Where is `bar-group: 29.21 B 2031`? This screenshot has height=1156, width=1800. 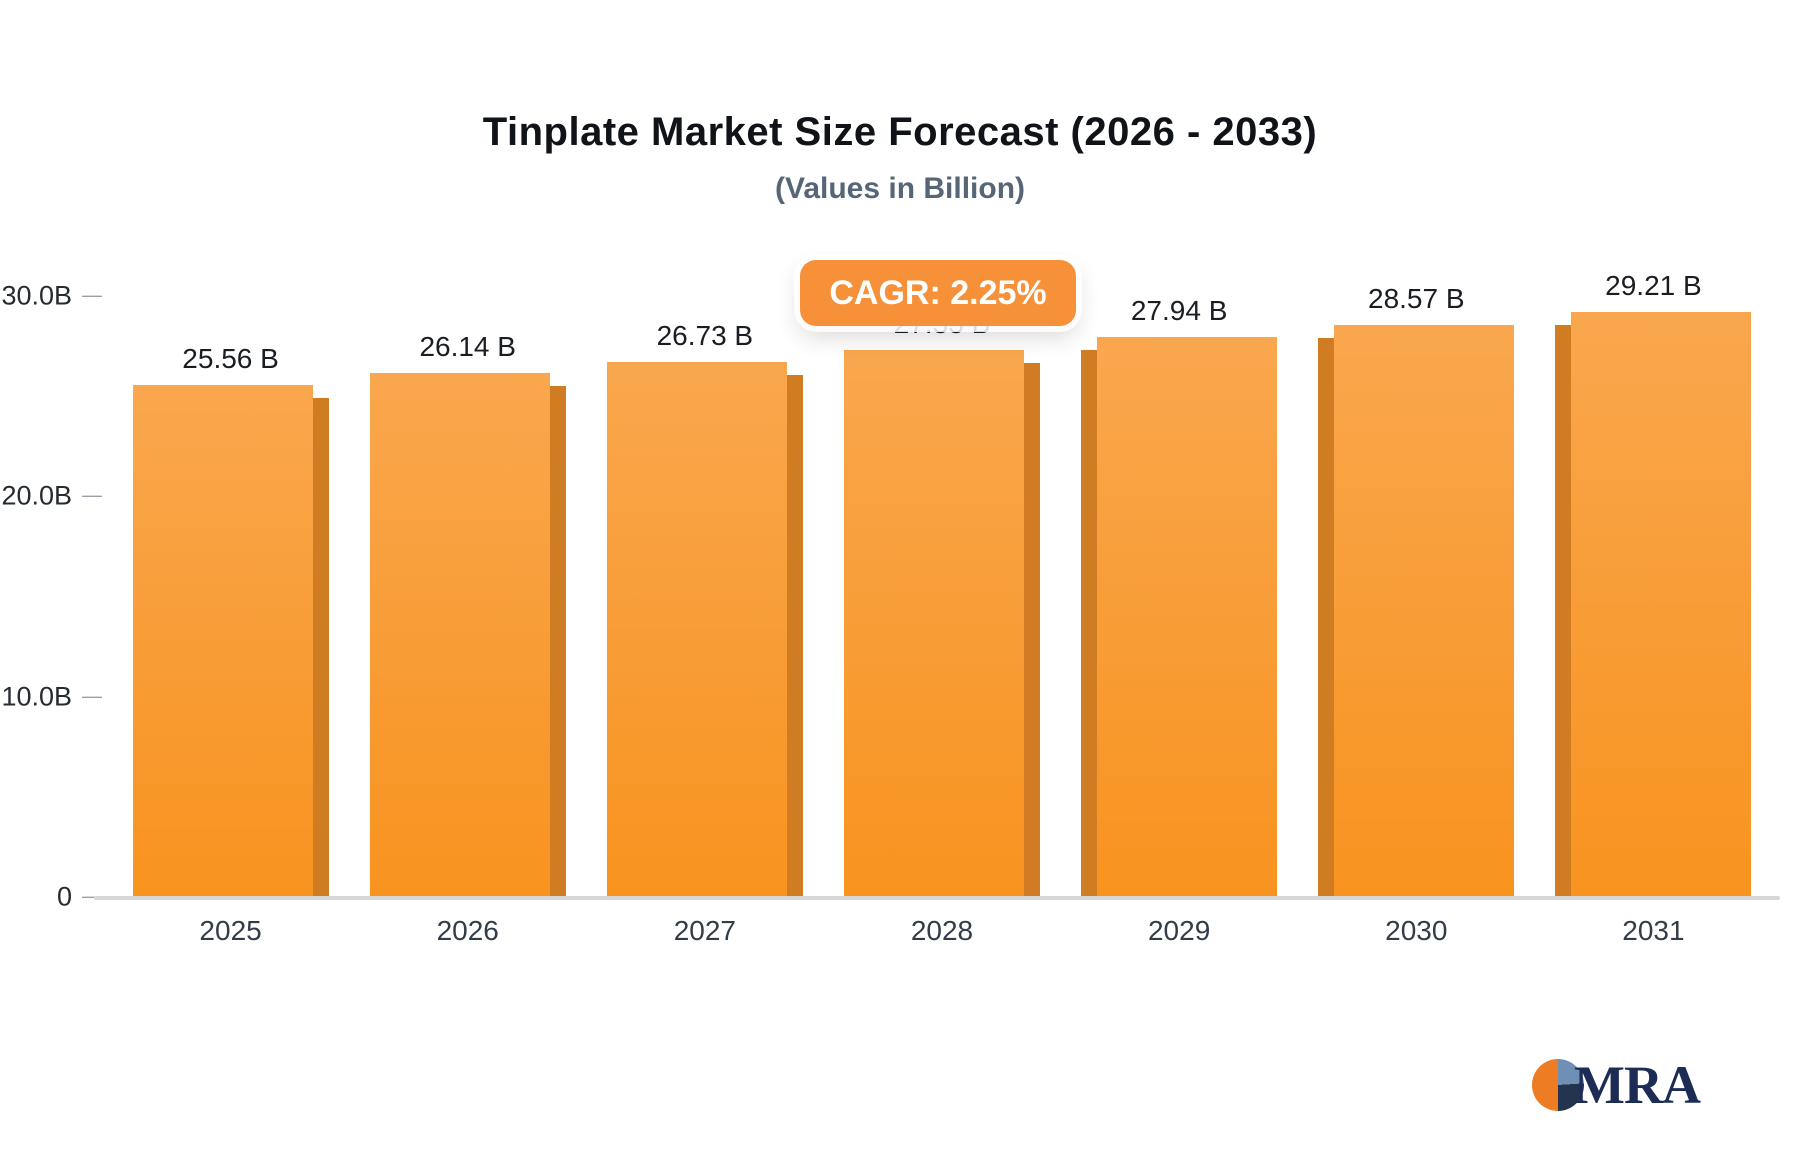
bar-group: 29.21 B 2031 is located at coordinates (1653, 608).